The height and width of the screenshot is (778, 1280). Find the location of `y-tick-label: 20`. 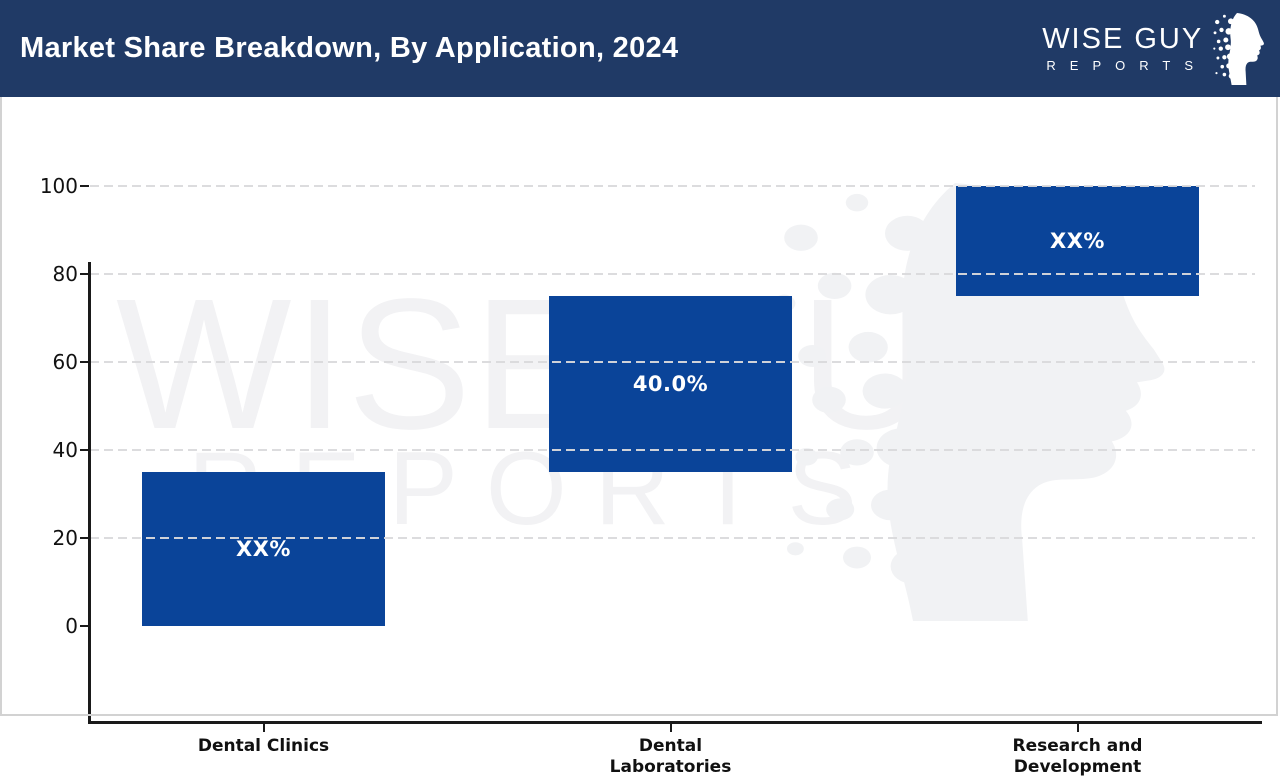

y-tick-label: 20 is located at coordinates (65, 538).